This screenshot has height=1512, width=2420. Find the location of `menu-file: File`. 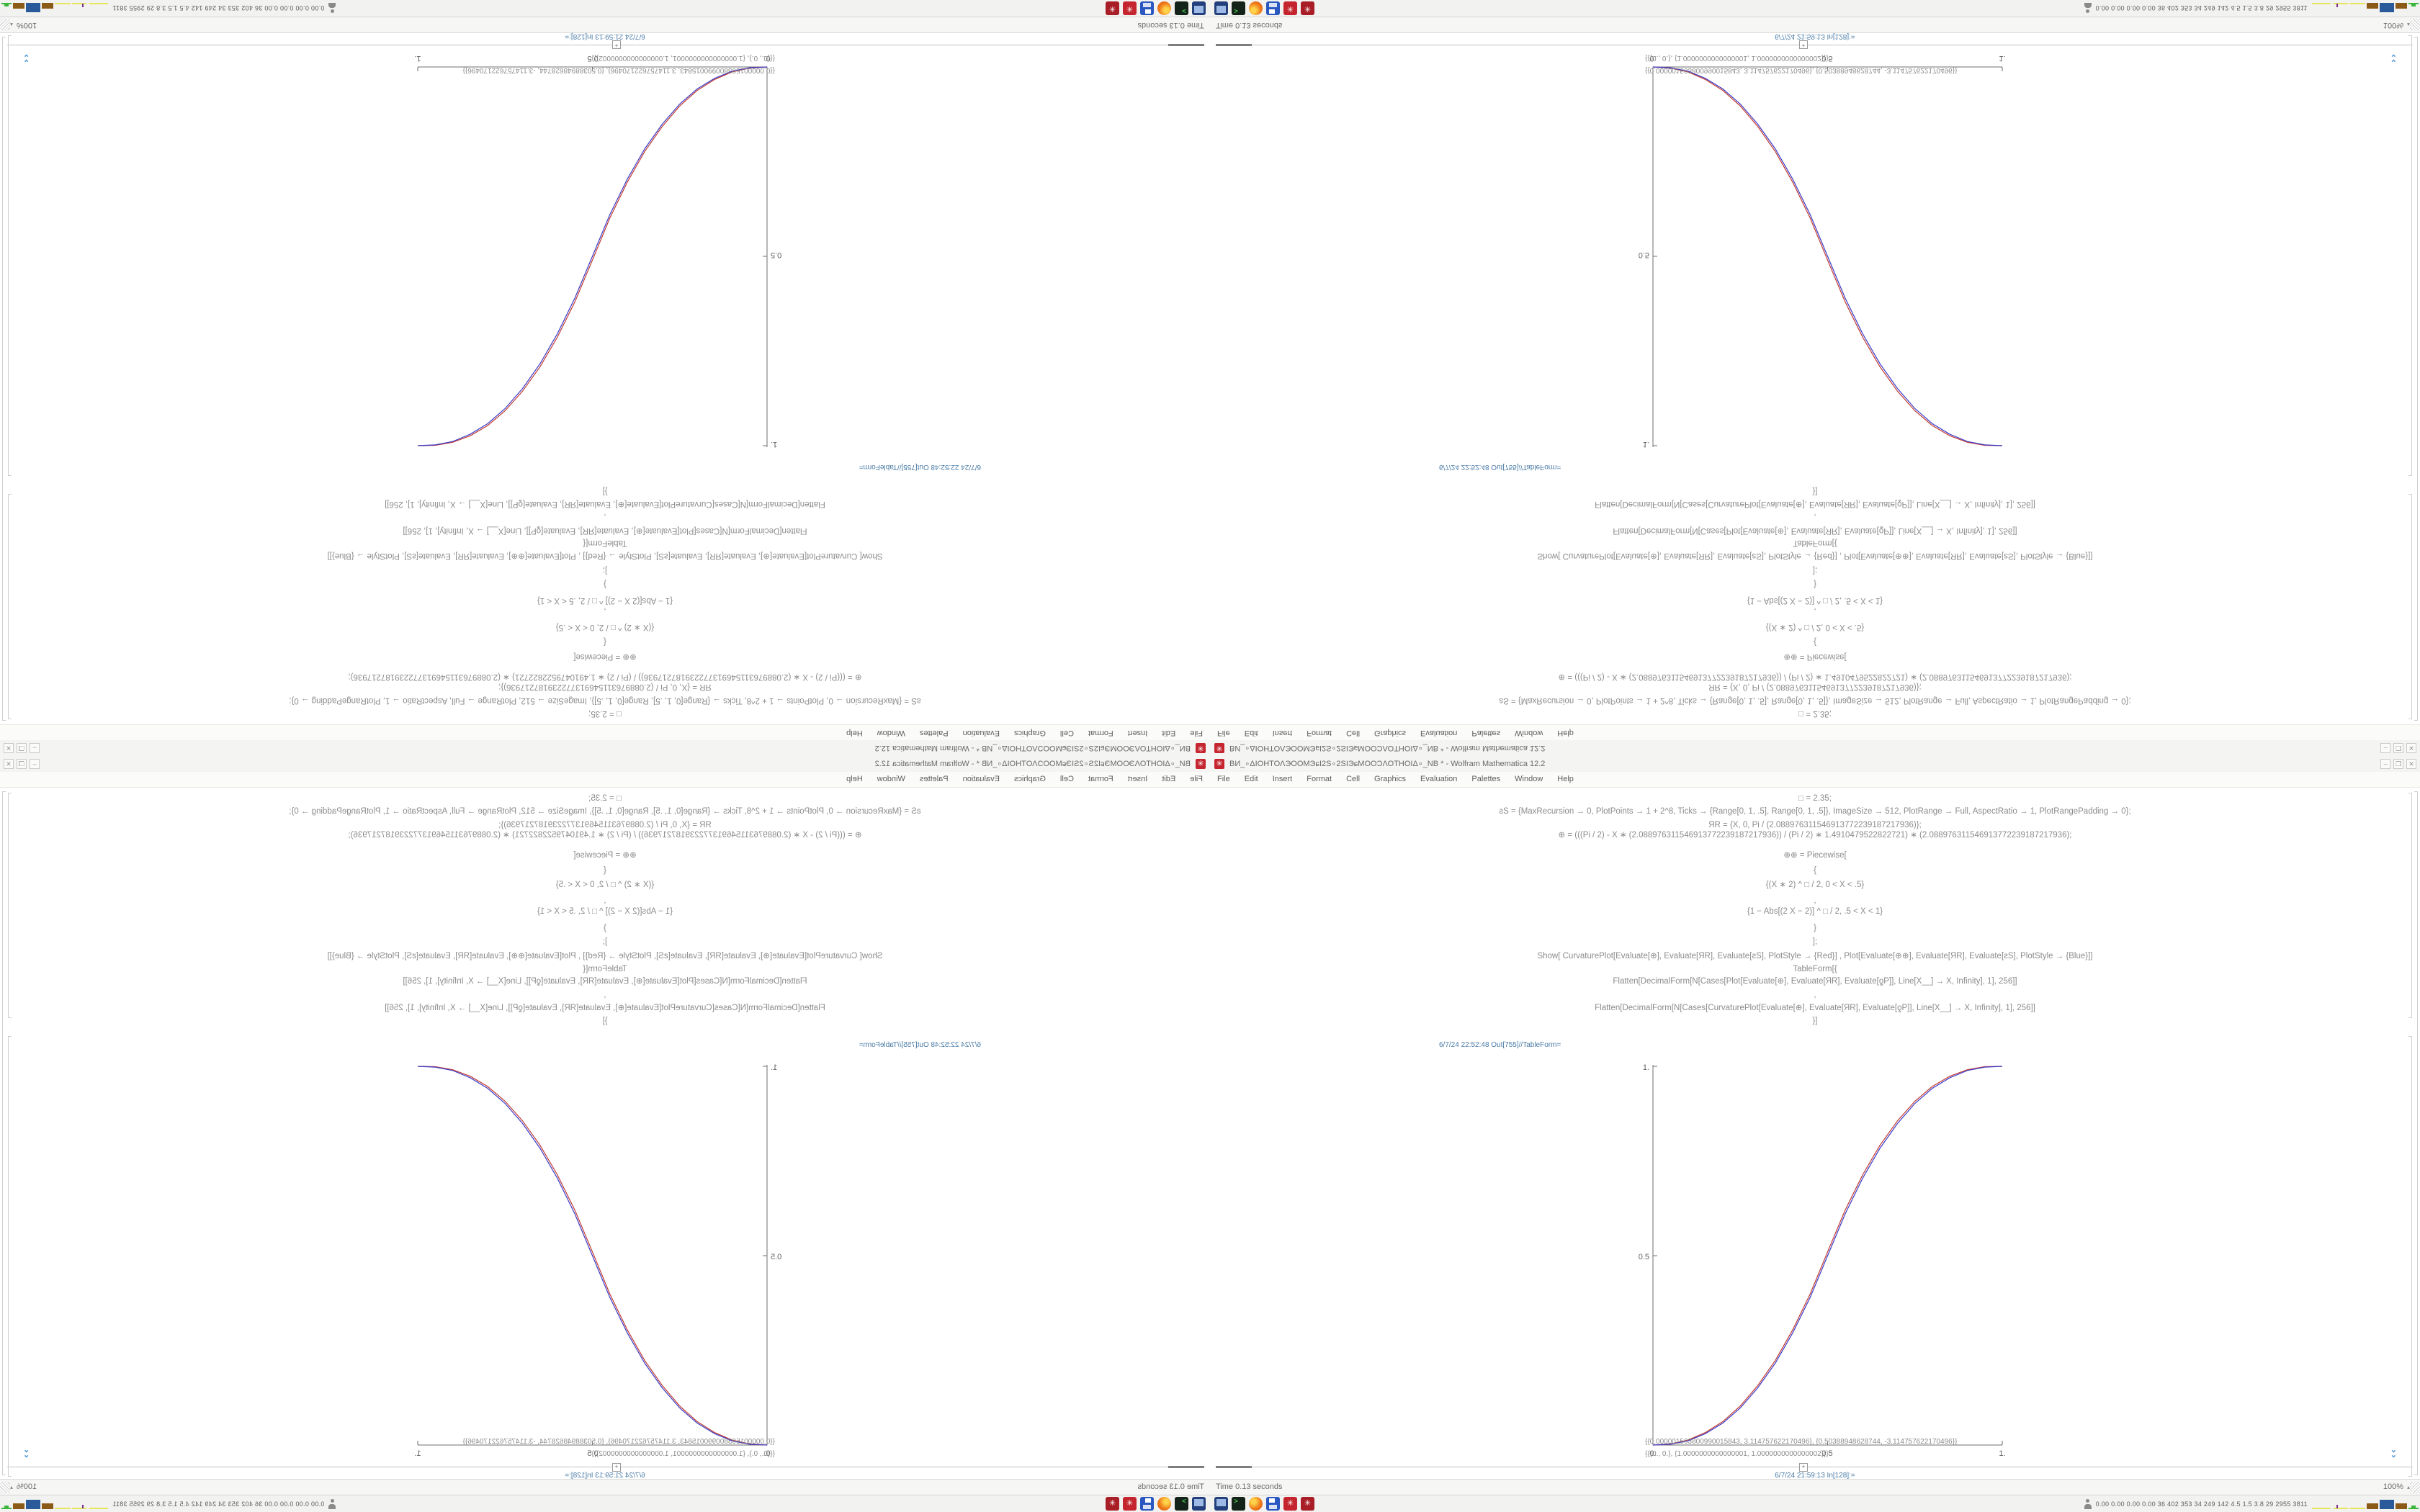

menu-file: File is located at coordinates (1223, 779).